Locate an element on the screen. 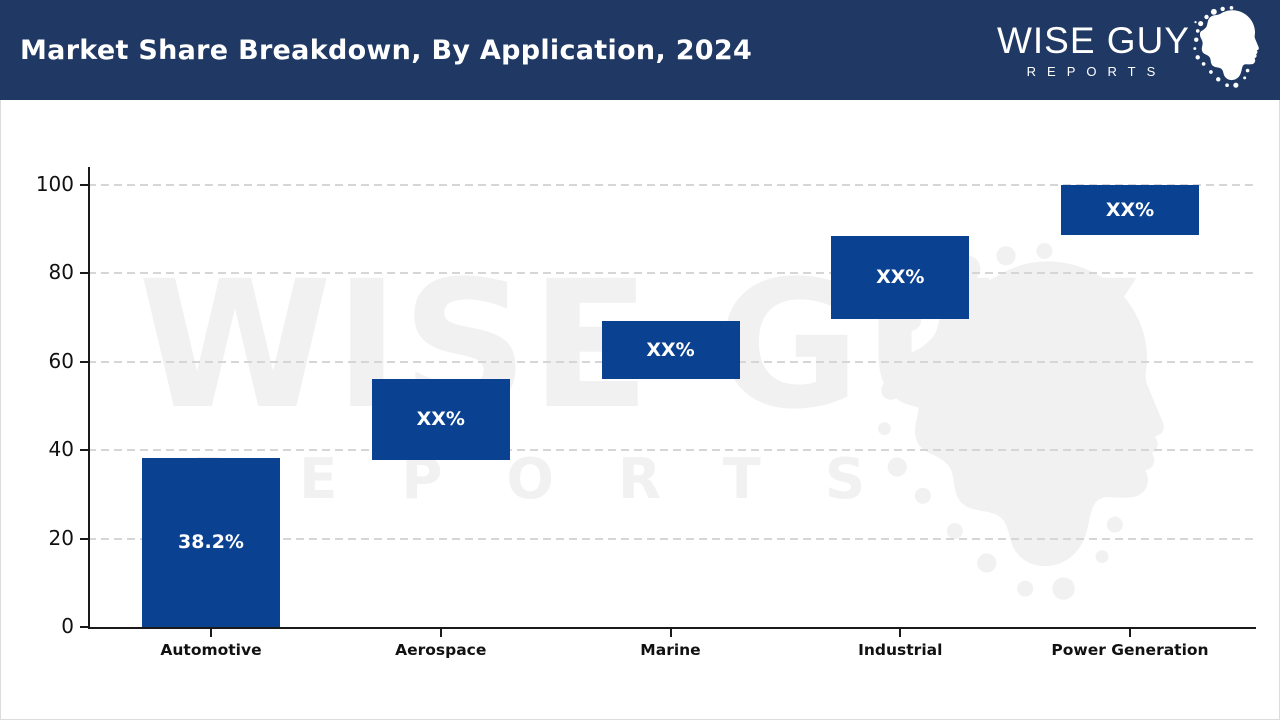  y-tick-label: 80 is located at coordinates (61, 272).